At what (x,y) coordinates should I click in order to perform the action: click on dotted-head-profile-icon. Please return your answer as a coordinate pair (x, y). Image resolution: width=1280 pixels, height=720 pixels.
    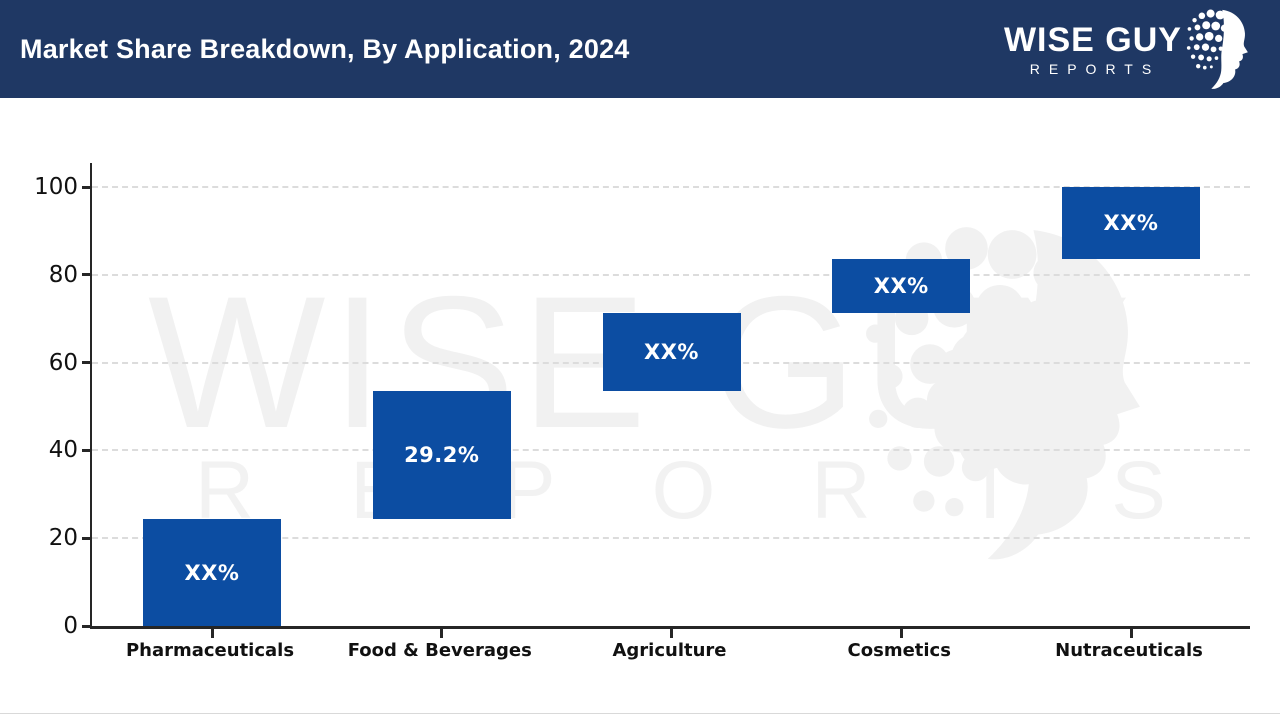
    Looking at the image, I should click on (1217, 49).